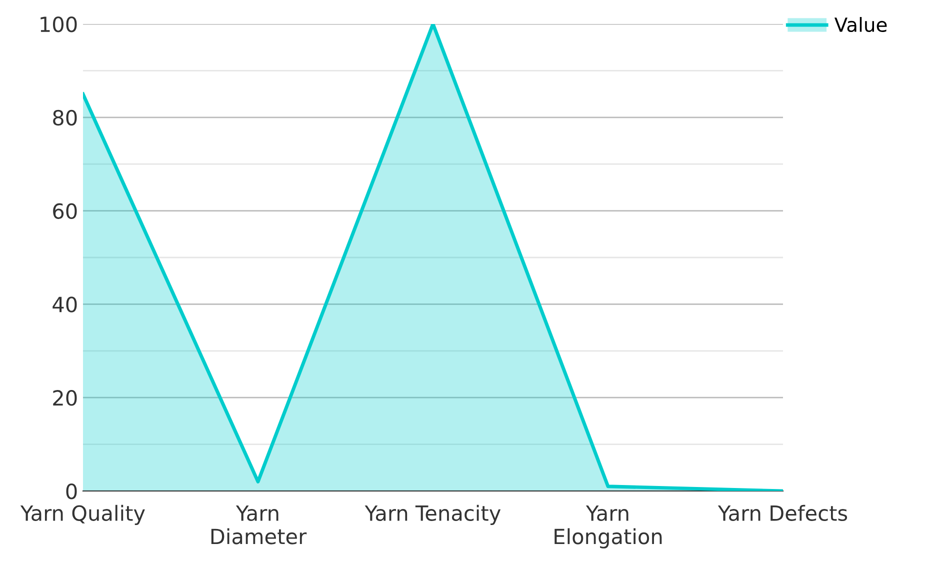 The image size is (933, 567). What do you see at coordinates (860, 24) in the screenshot?
I see `legend-label: Value` at bounding box center [860, 24].